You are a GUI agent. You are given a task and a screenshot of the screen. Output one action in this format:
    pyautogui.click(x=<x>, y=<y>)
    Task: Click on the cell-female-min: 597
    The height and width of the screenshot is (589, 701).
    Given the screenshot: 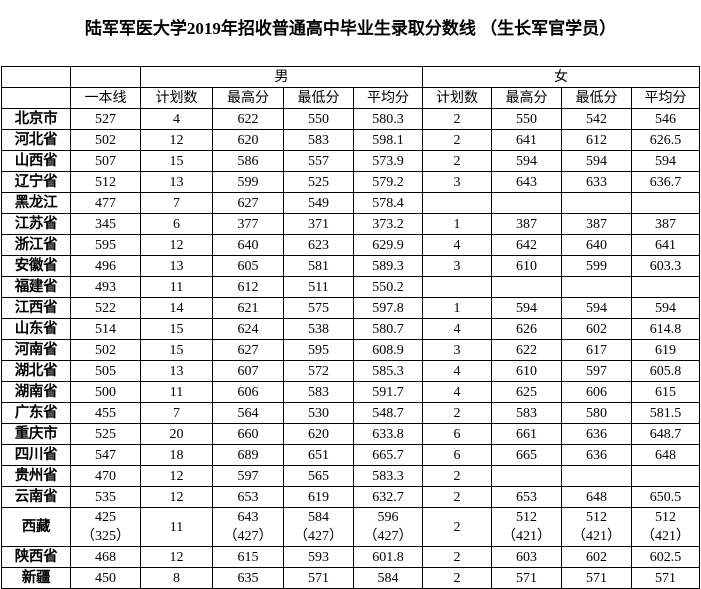 What is the action you would take?
    pyautogui.click(x=596, y=371)
    